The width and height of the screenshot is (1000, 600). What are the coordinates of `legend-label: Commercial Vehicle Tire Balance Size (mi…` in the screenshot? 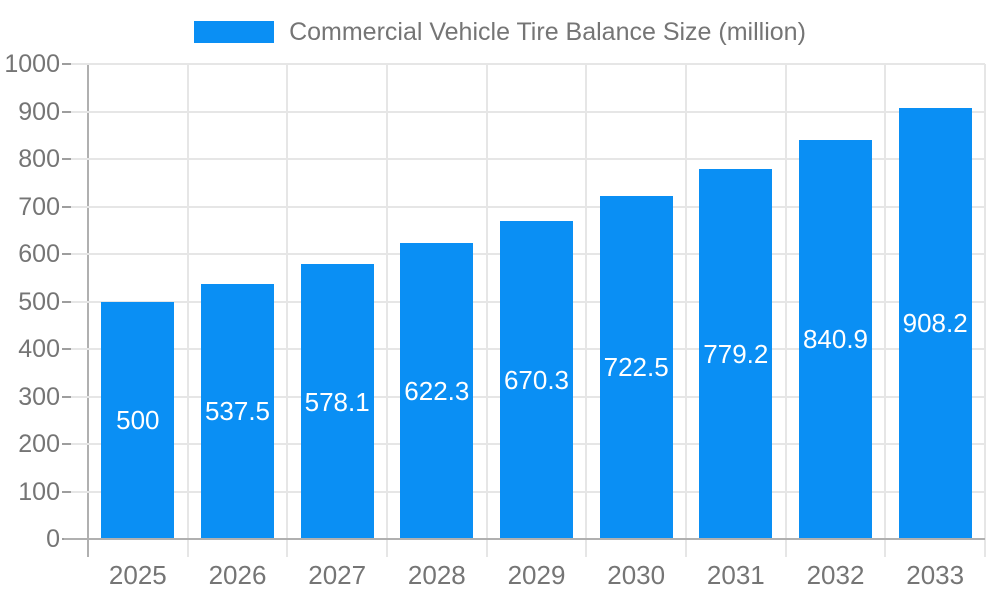 It's located at (547, 32).